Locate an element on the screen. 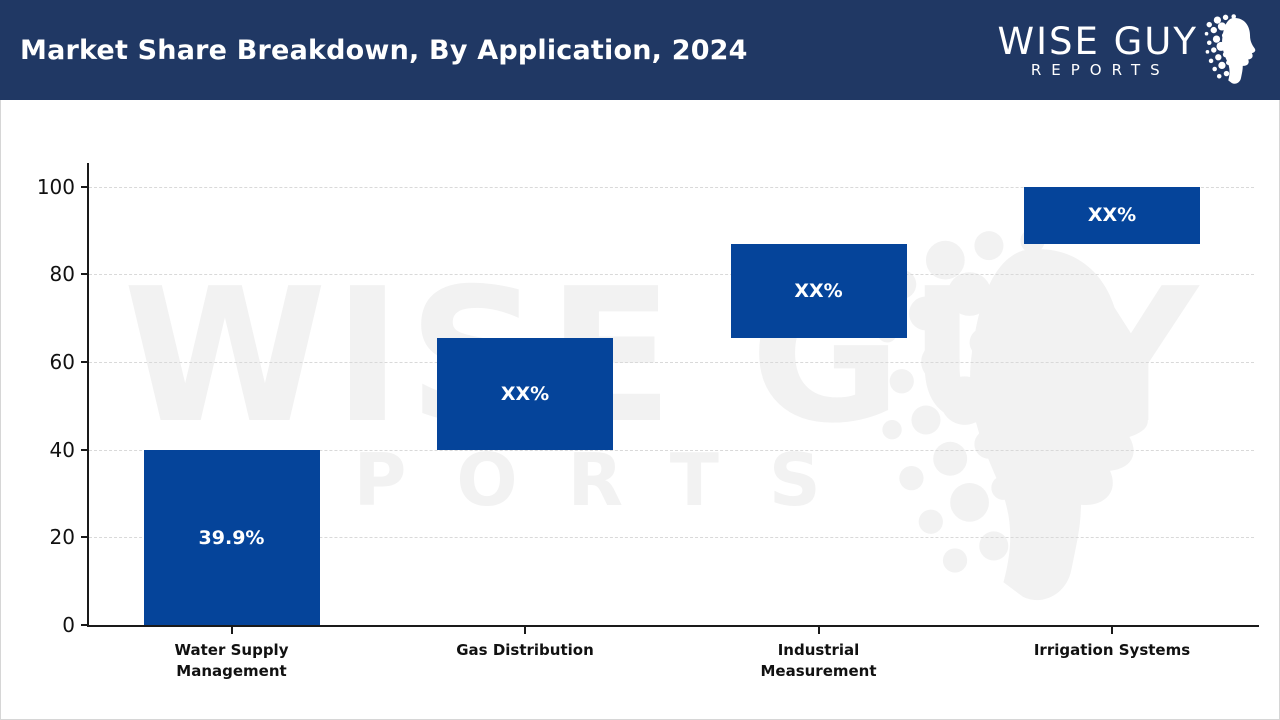 The image size is (1280, 720). x-category-label: Industrial Measurement is located at coordinates (819, 661).